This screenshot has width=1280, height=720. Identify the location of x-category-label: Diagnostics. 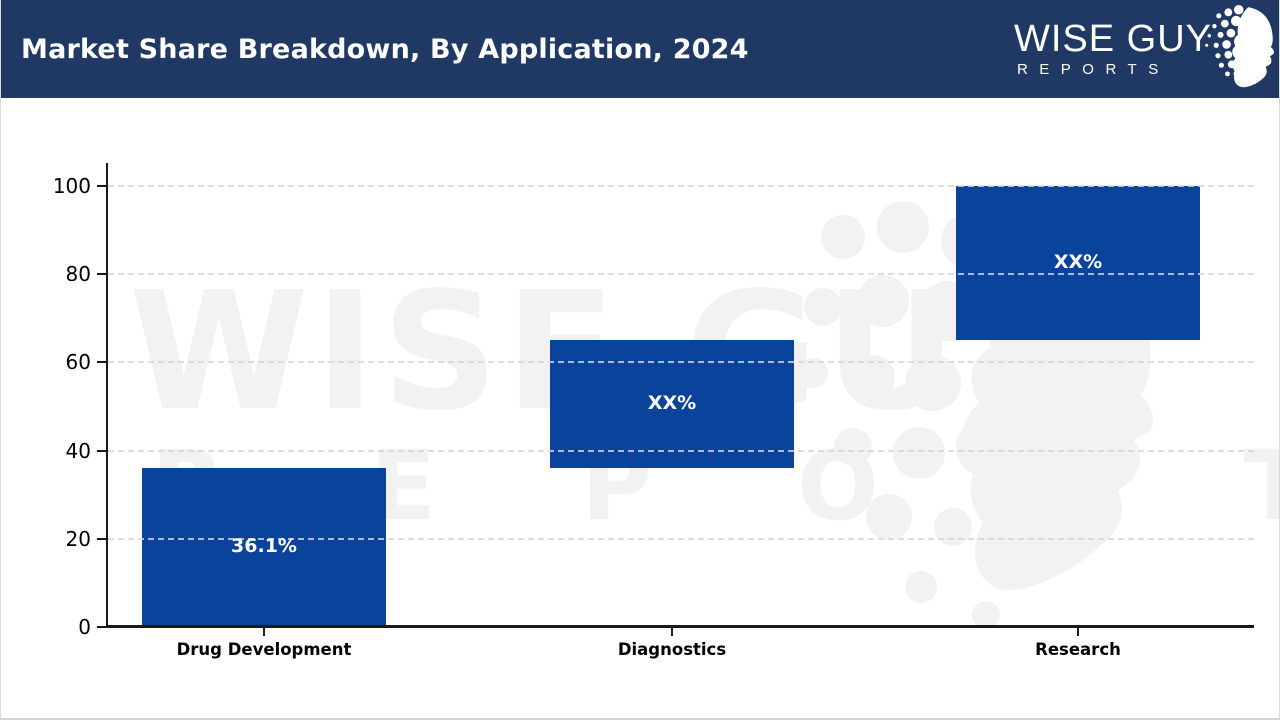
(672, 649).